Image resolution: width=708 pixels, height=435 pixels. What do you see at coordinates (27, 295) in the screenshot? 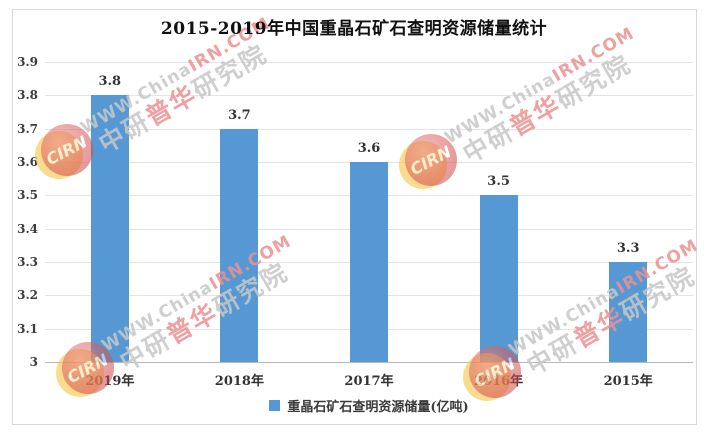
I see `y-axis-tick-label: 3.2` at bounding box center [27, 295].